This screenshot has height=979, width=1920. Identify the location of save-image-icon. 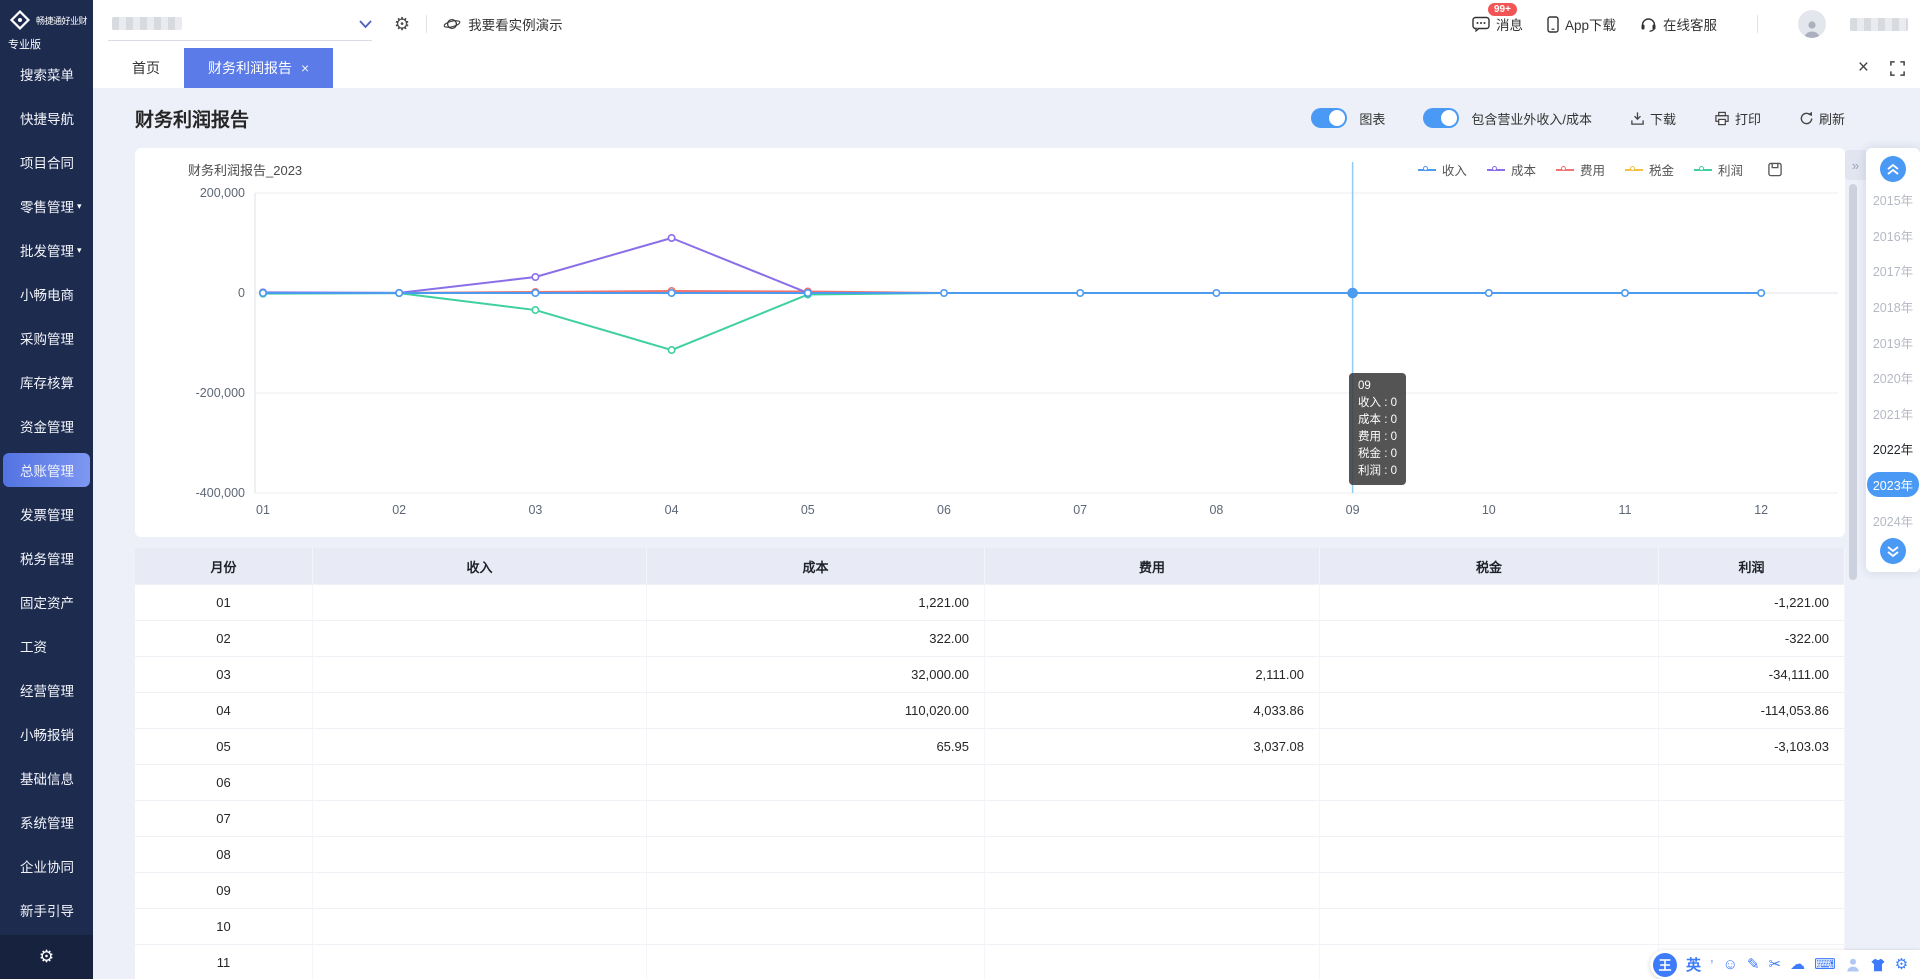
(1775, 169).